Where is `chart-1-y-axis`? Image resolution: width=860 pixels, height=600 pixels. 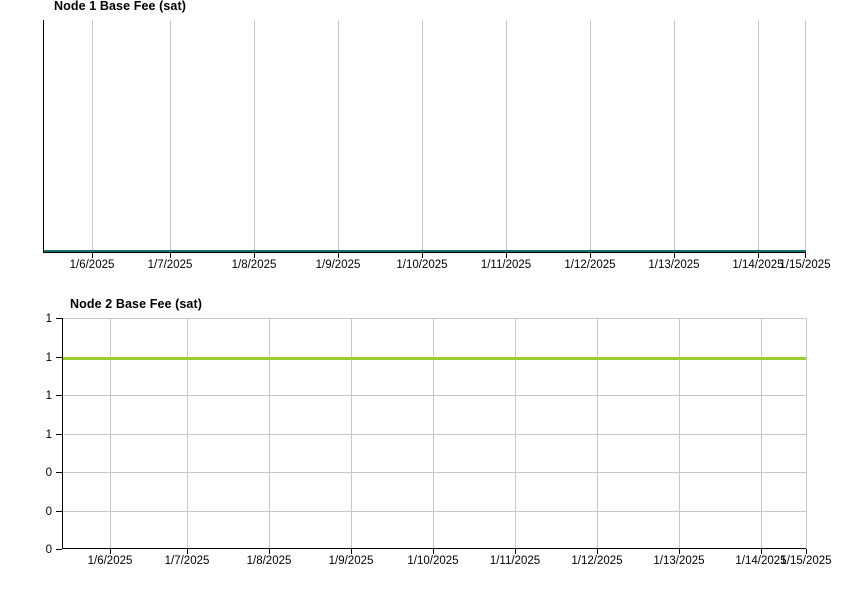
chart-1-y-axis is located at coordinates (43, 136).